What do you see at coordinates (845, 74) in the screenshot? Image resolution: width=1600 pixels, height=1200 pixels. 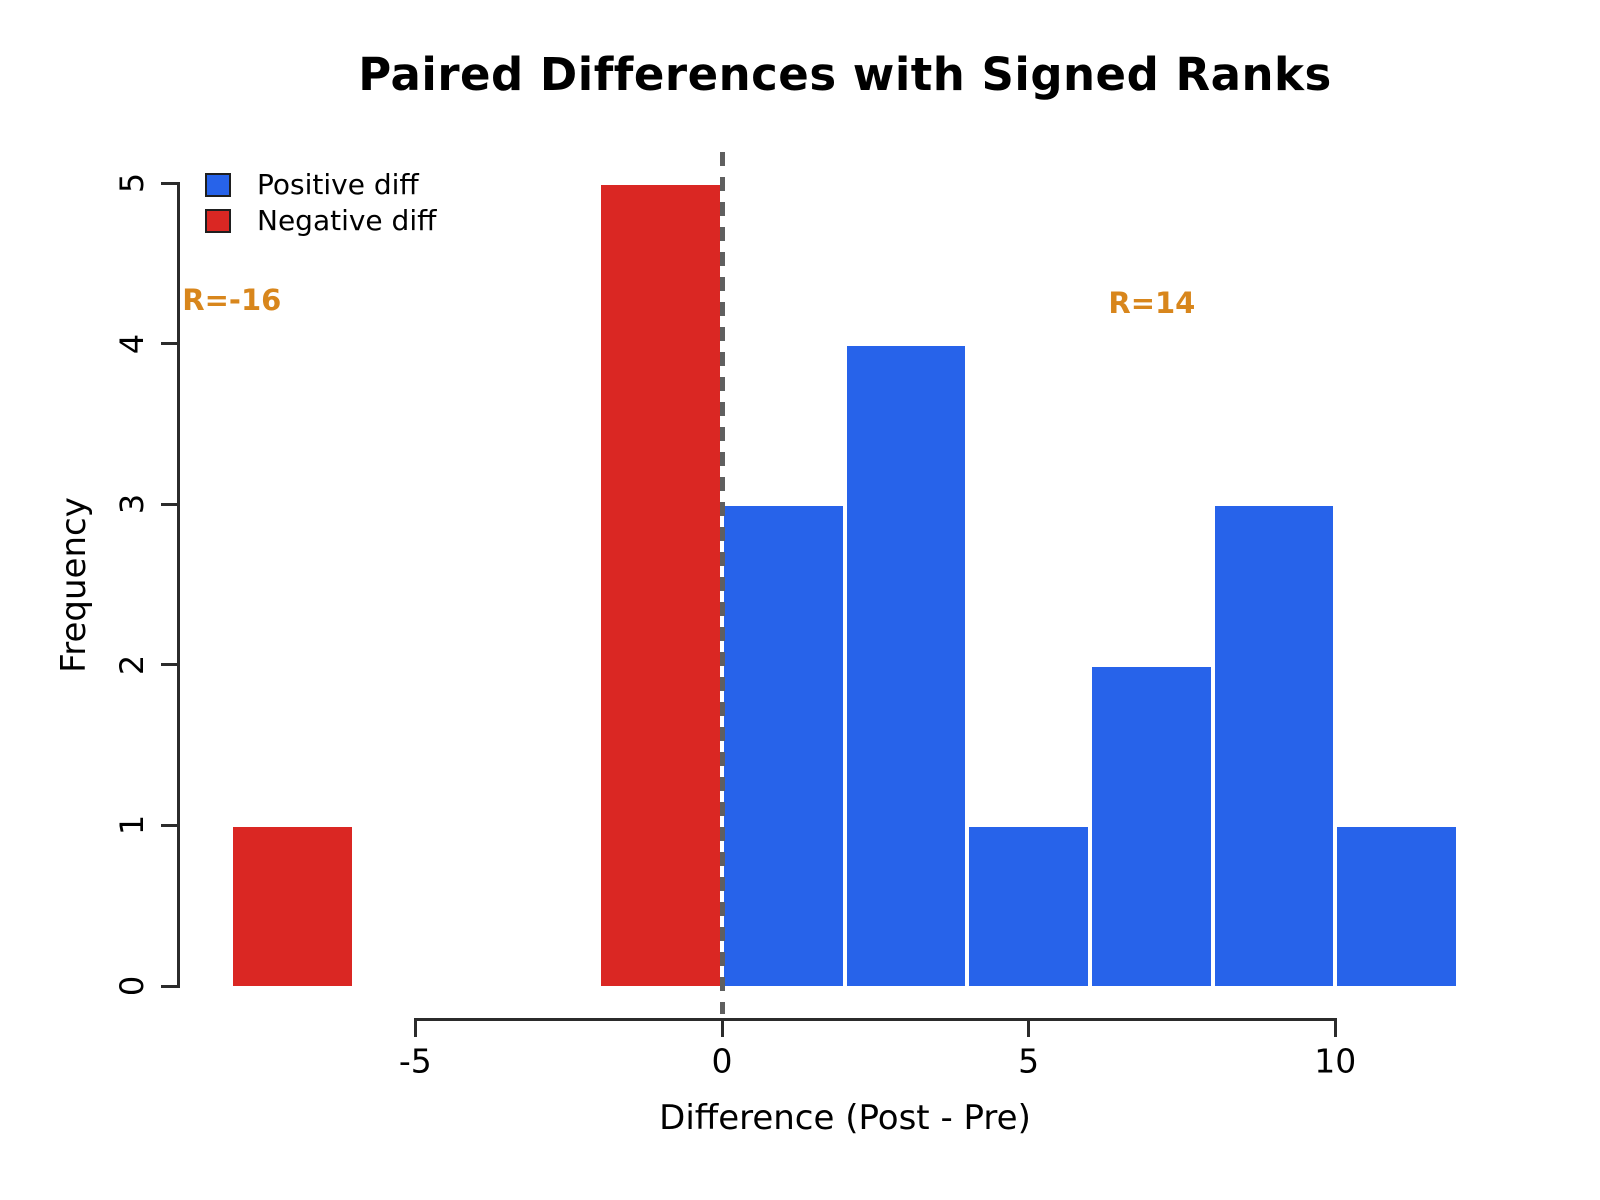 I see `chart-title: Paired Differences with Signed Ranks` at bounding box center [845, 74].